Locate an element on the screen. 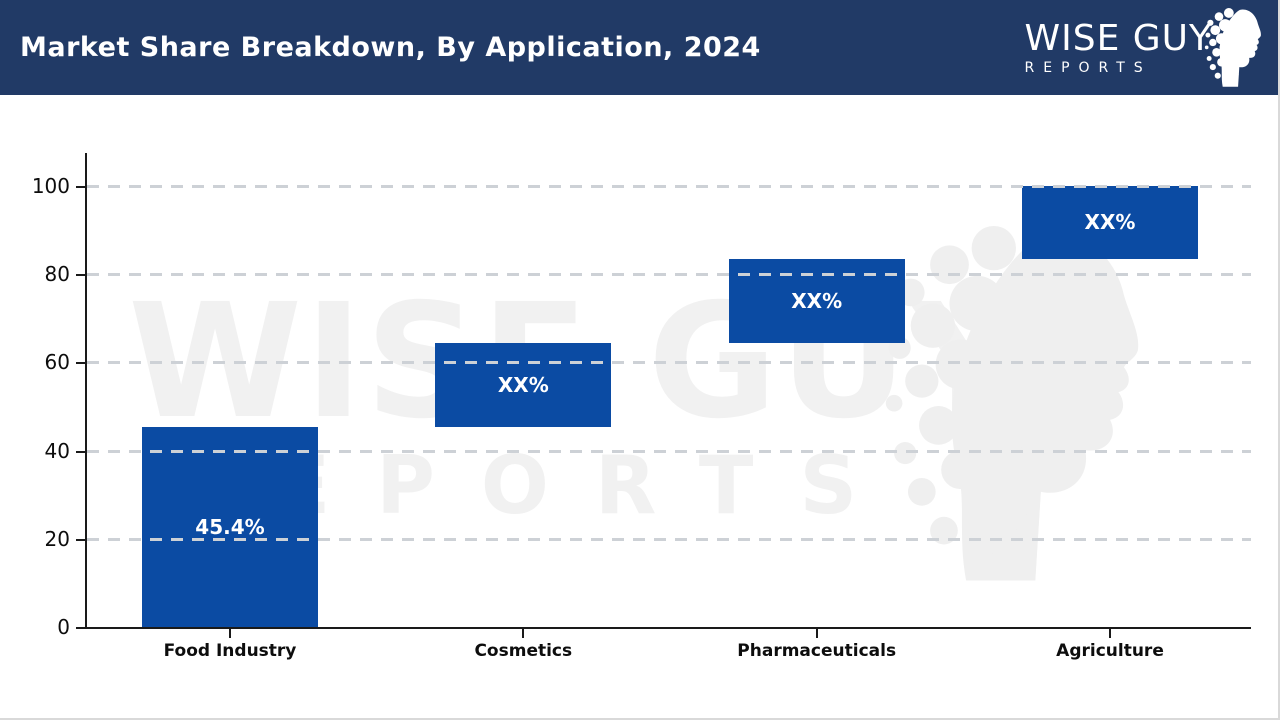 The width and height of the screenshot is (1280, 720). bar-value-label-pharmaceuticals: XX% is located at coordinates (817, 300).